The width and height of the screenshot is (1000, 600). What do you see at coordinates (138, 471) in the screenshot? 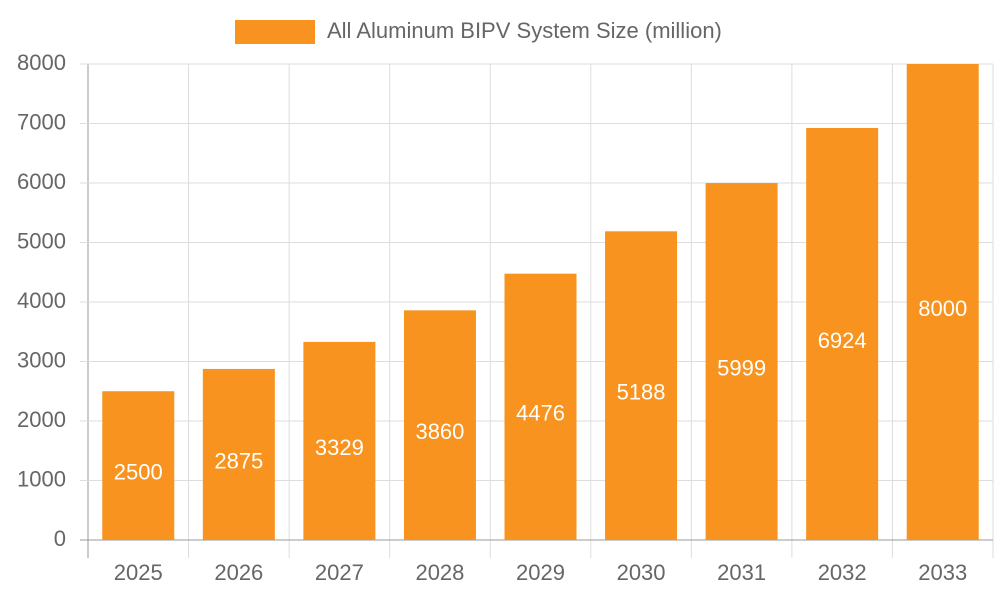
I see `bar-value-label: 2500` at bounding box center [138, 471].